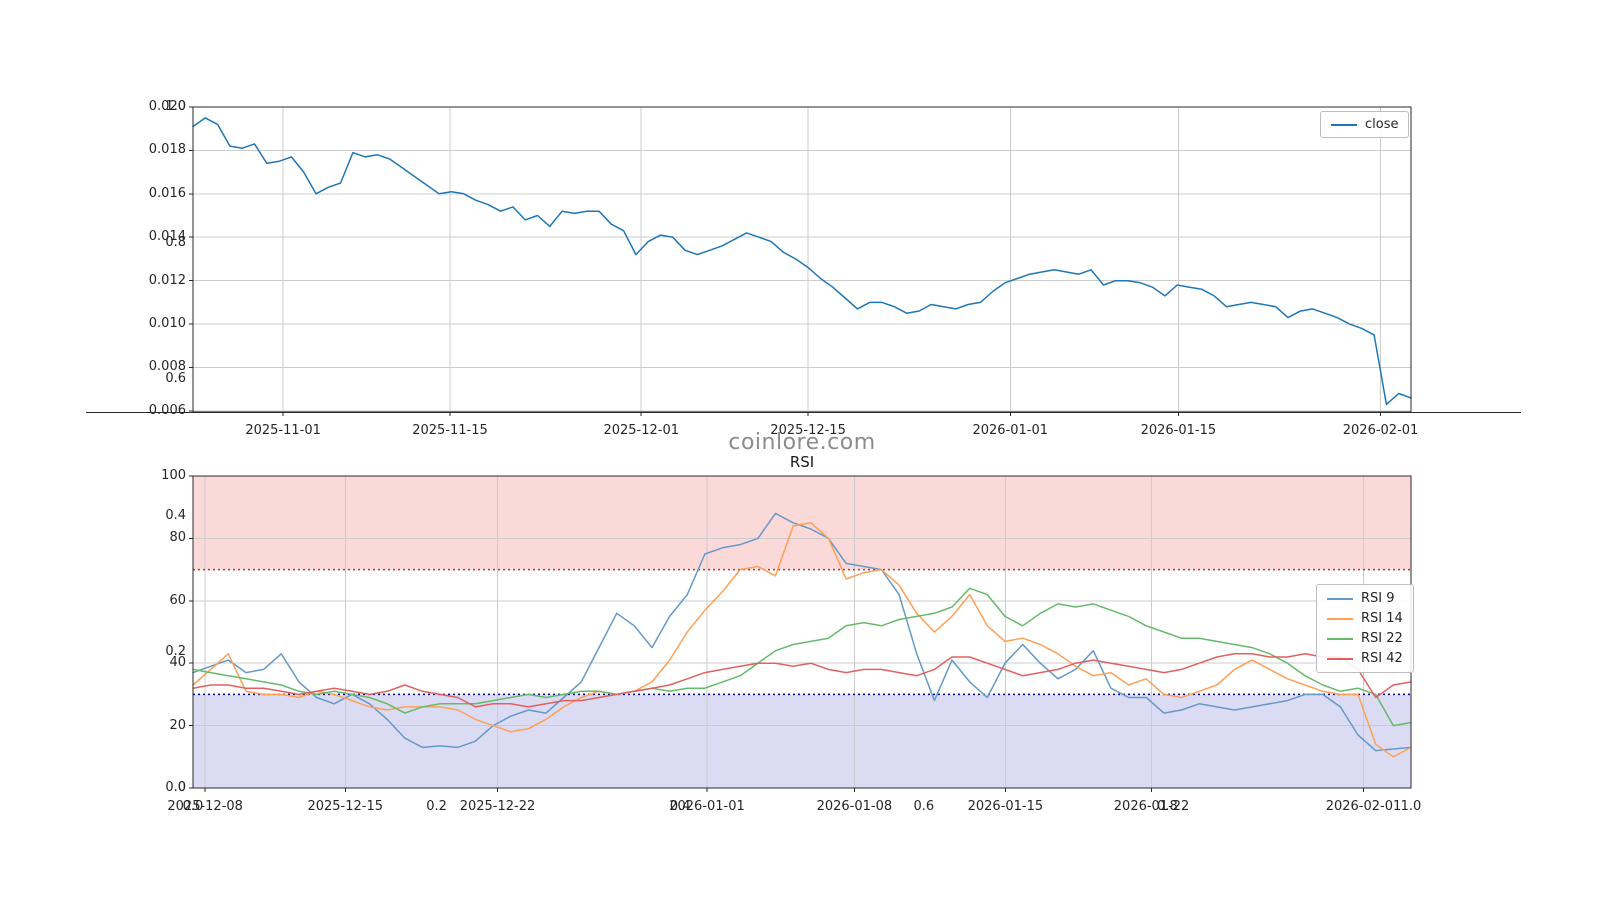 Image resolution: width=1600 pixels, height=900 pixels. Describe the element at coordinates (283, 430) in the screenshot. I see `x-tick-label: 2025-11-01` at that location.